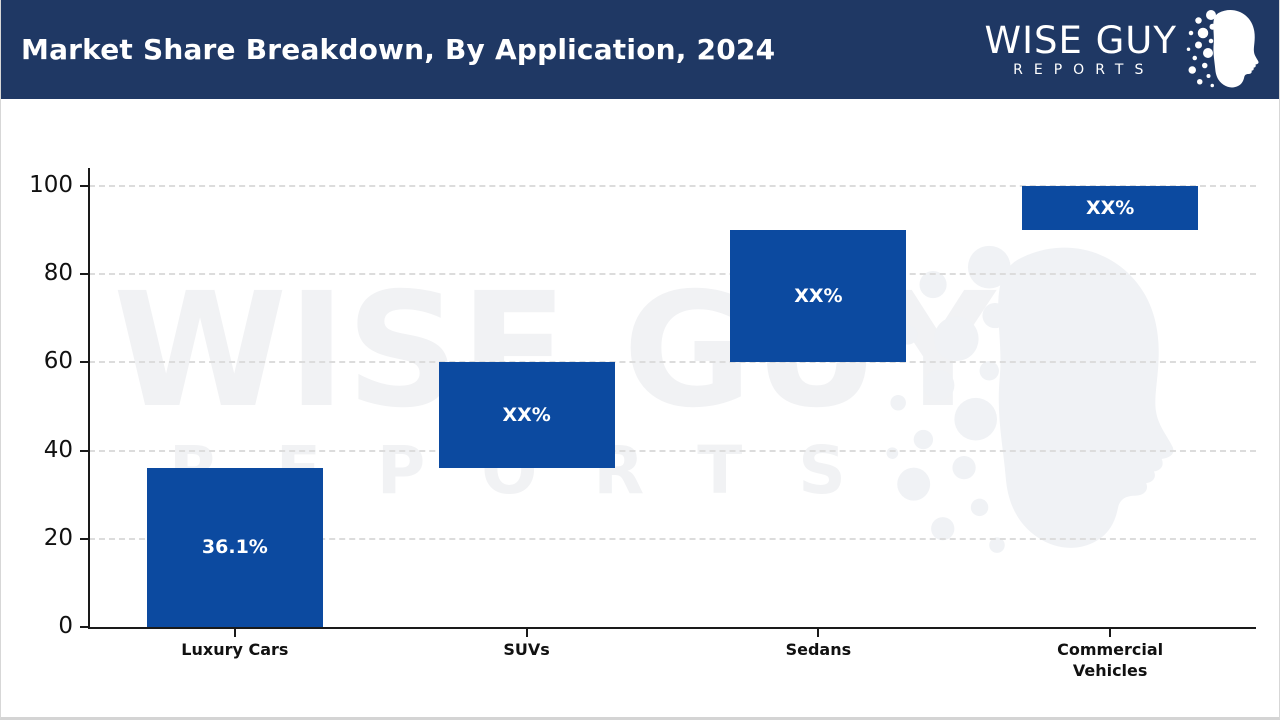 This screenshot has height=720, width=1280. What do you see at coordinates (51, 185) in the screenshot?
I see `y-axis-tick-label: 100` at bounding box center [51, 185].